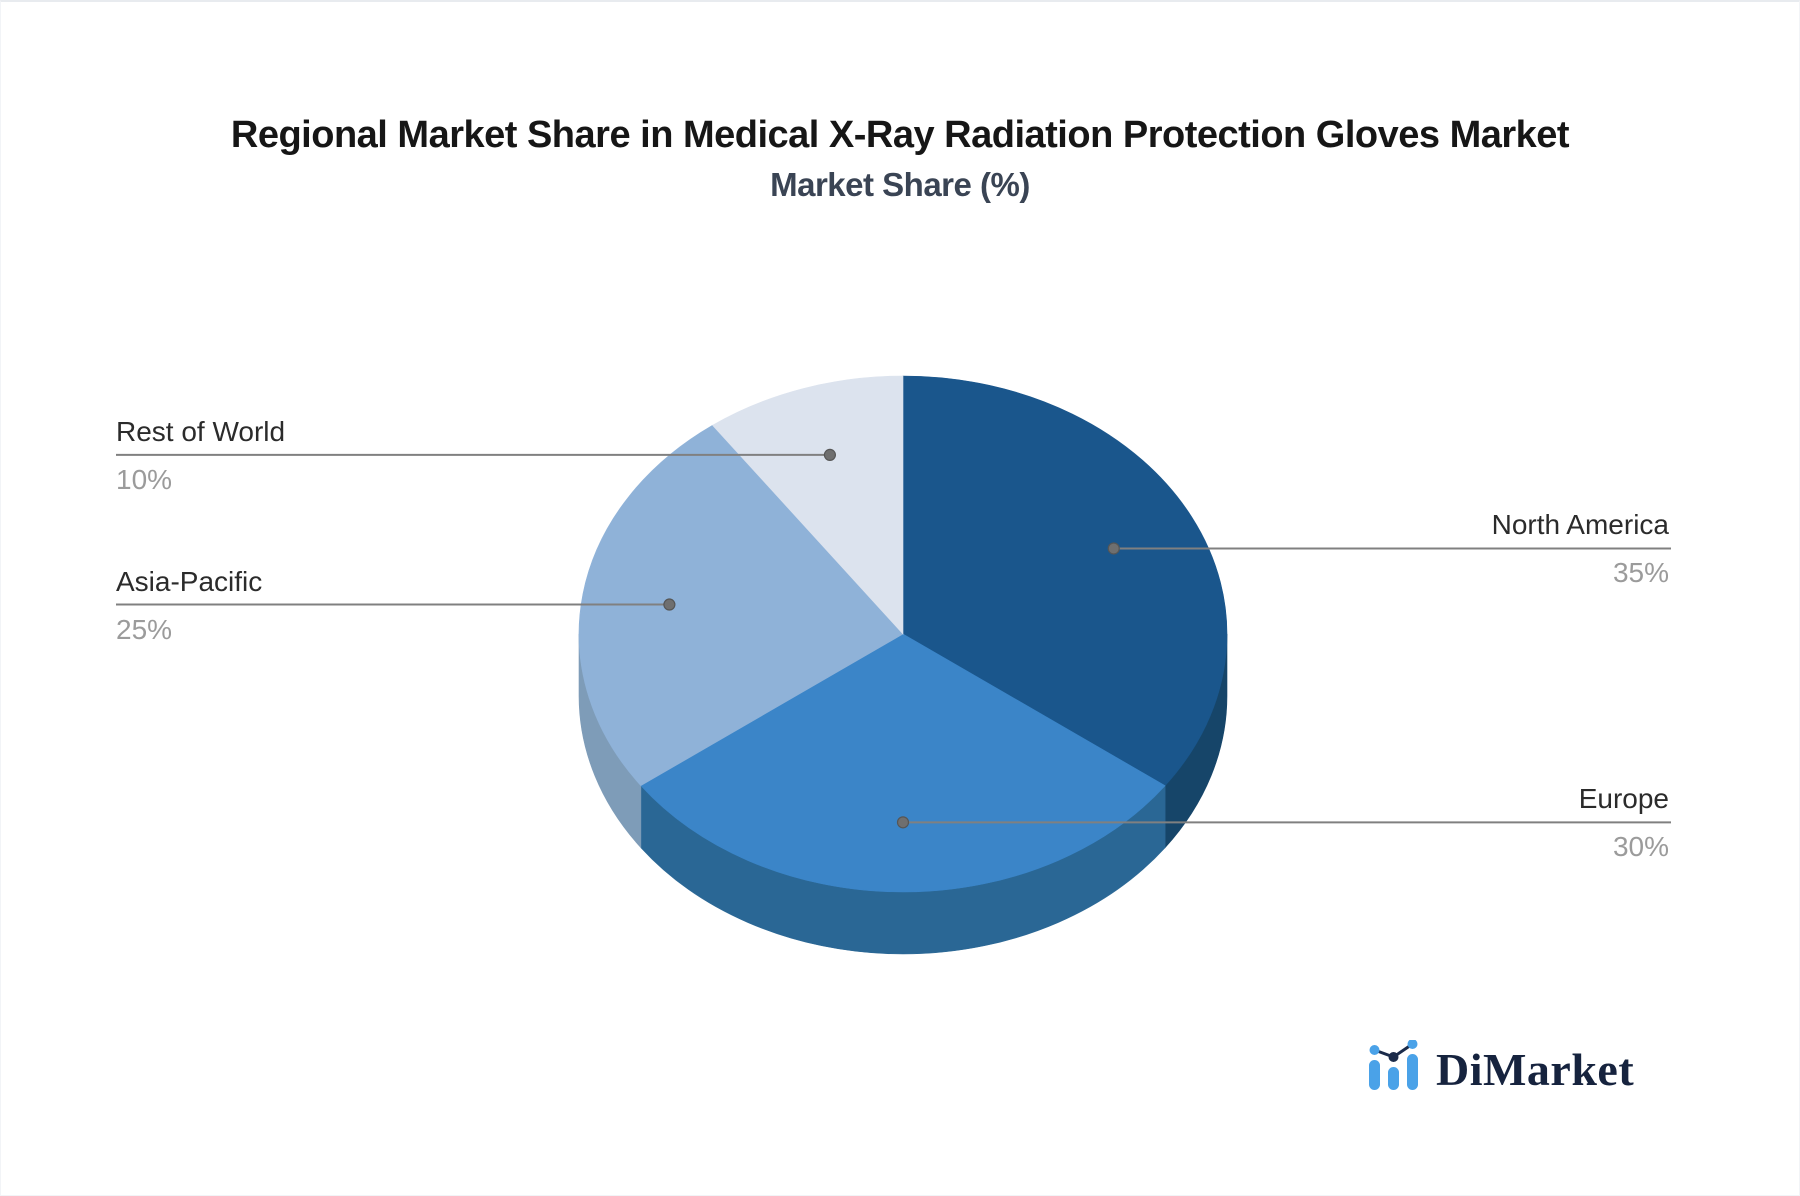 The image size is (1800, 1196). I want to click on callout-dot-europe, so click(903, 822).